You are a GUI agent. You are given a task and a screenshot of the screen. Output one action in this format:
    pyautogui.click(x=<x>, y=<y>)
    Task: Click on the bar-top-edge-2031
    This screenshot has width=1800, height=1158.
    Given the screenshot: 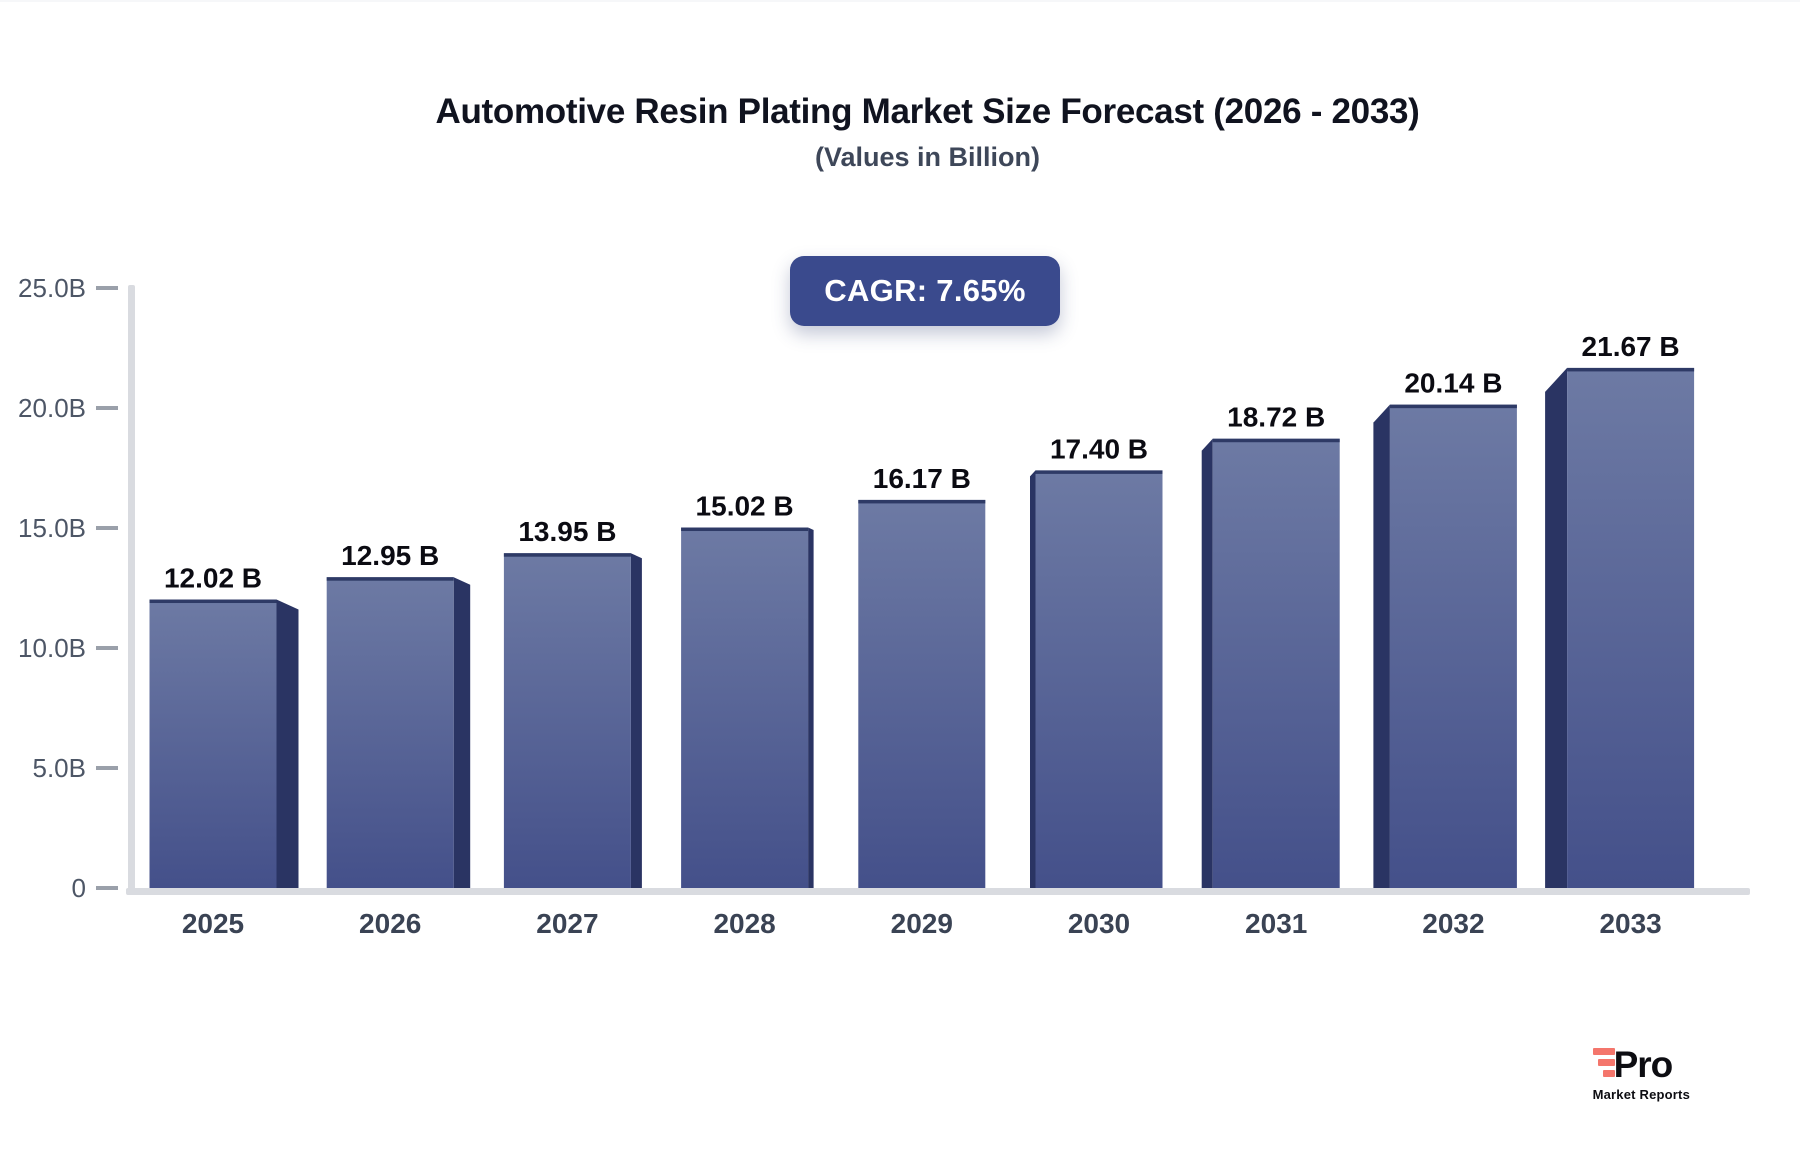 What is the action you would take?
    pyautogui.click(x=1276, y=440)
    